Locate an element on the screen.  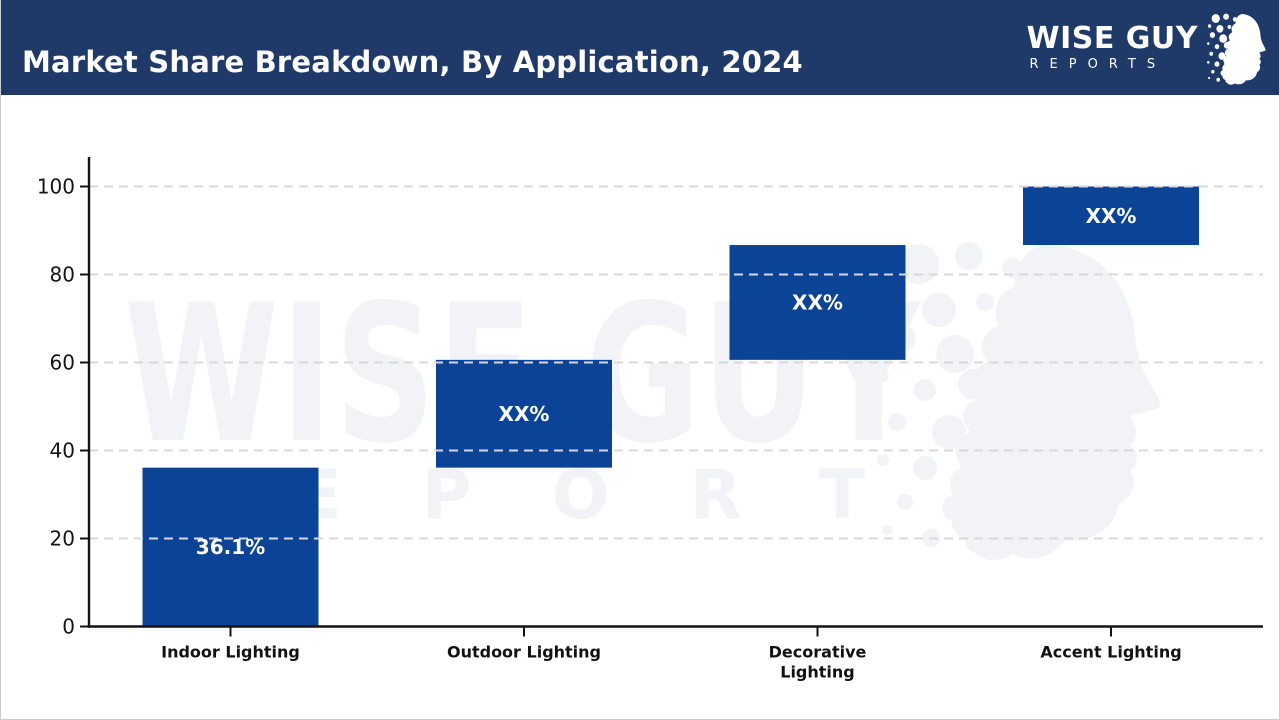
y-tick-label: 80 is located at coordinates (62, 275).